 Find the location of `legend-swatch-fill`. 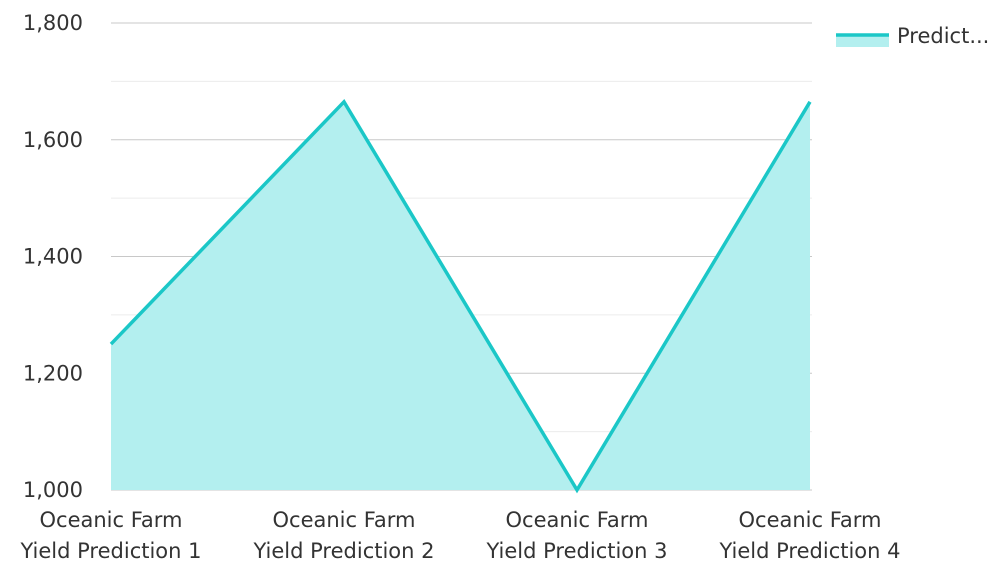

legend-swatch-fill is located at coordinates (862, 41).